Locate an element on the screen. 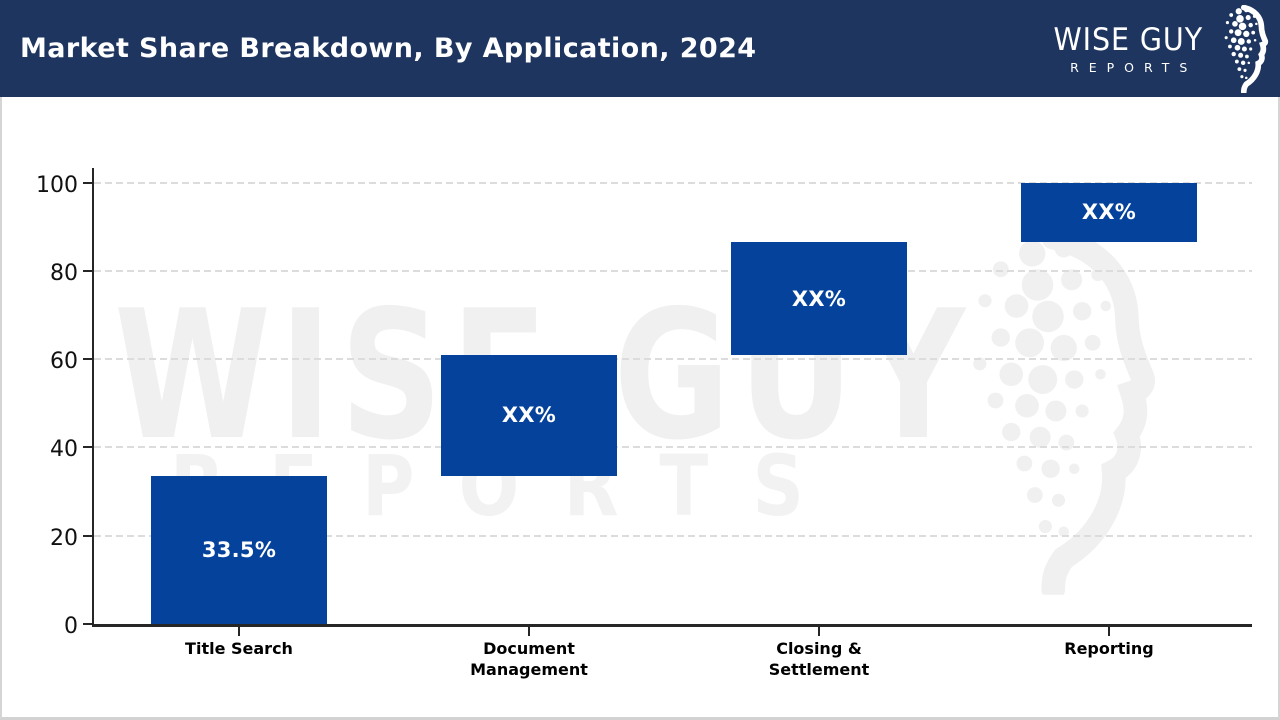 The image size is (1280, 720). y-tick-label: 60 is located at coordinates (64, 362).